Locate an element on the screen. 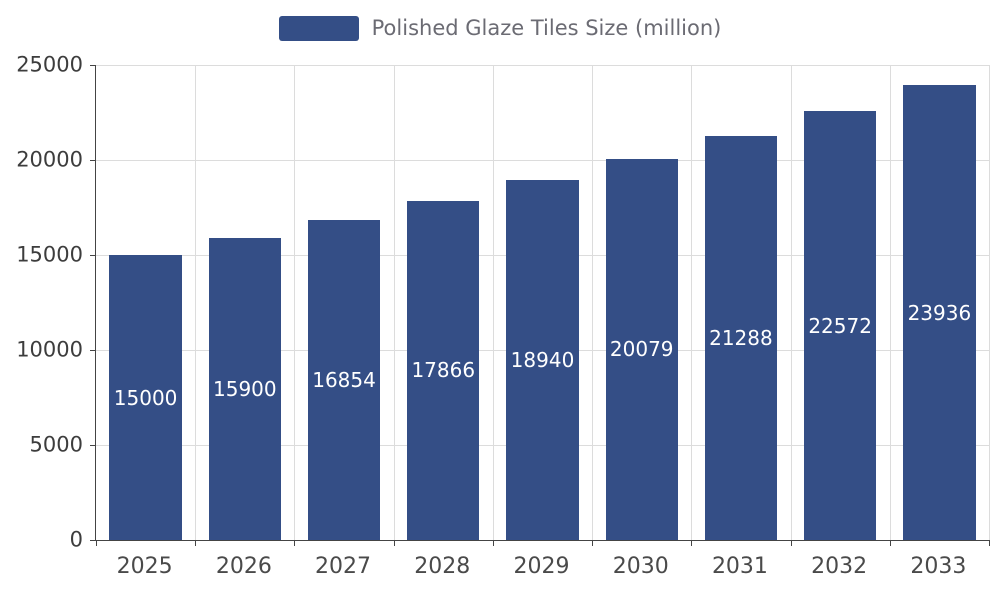  x-axis-label: 2028 is located at coordinates (442, 566).